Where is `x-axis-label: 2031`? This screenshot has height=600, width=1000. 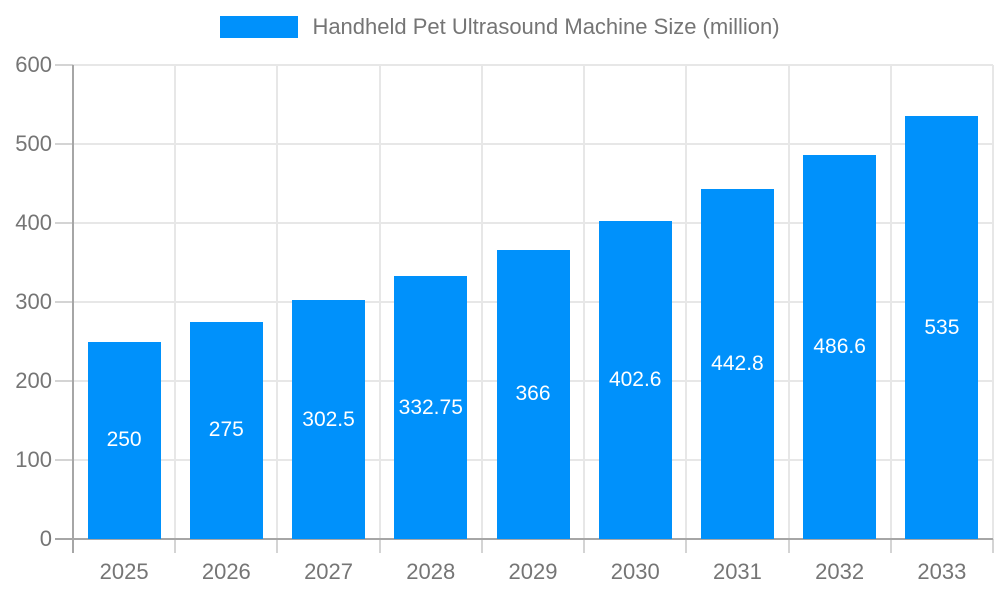 x-axis-label: 2031 is located at coordinates (737, 571).